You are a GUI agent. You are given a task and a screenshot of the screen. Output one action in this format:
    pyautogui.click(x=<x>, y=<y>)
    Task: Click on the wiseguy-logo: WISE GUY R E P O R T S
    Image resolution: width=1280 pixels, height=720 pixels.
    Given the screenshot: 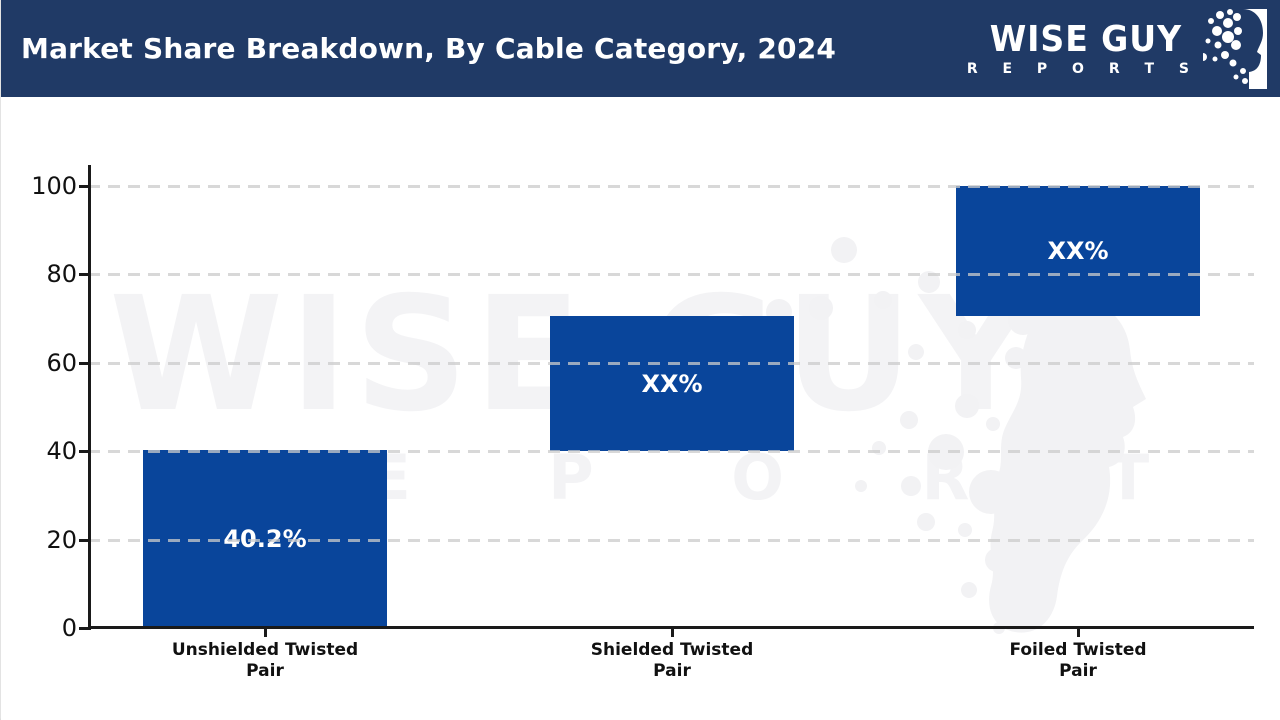 What is the action you would take?
    pyautogui.click(x=1112, y=49)
    